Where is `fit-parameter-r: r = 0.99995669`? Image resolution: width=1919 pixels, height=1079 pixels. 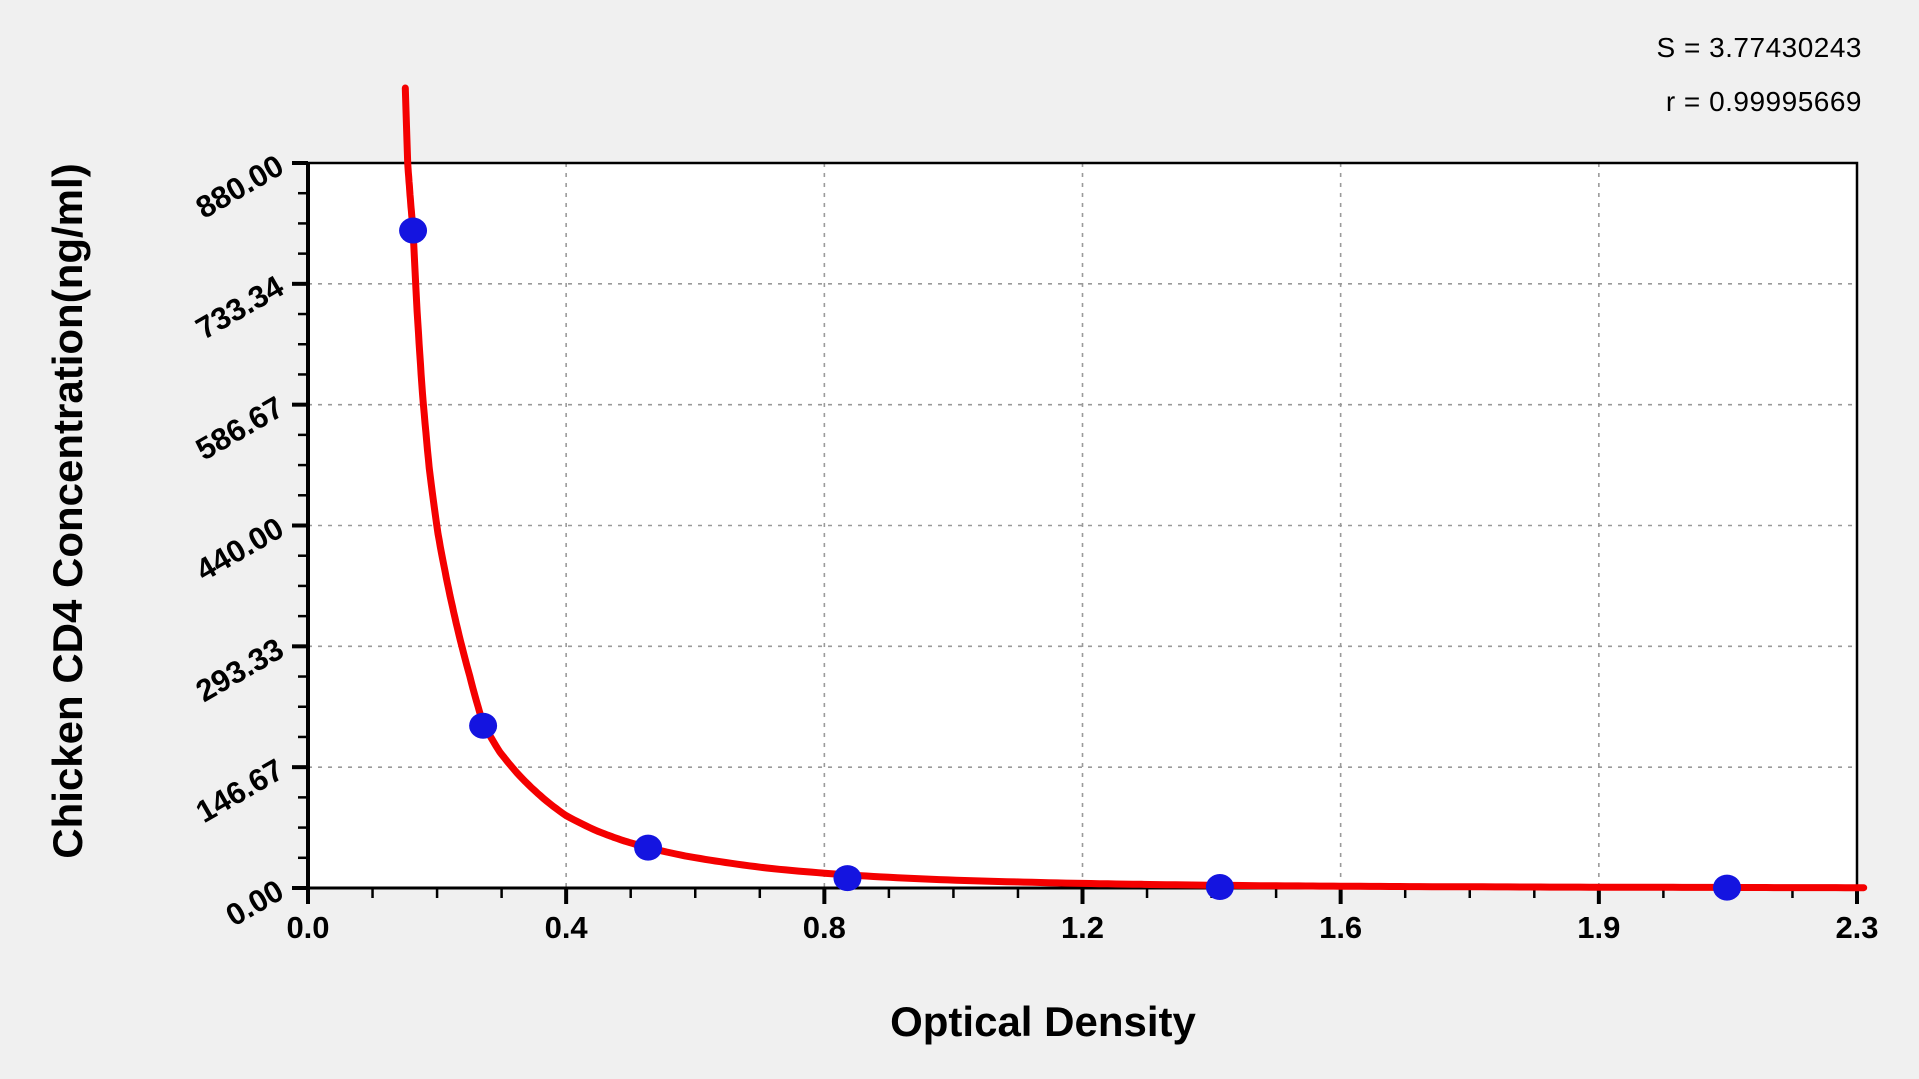 fit-parameter-r: r = 0.99995669 is located at coordinates (1763, 101).